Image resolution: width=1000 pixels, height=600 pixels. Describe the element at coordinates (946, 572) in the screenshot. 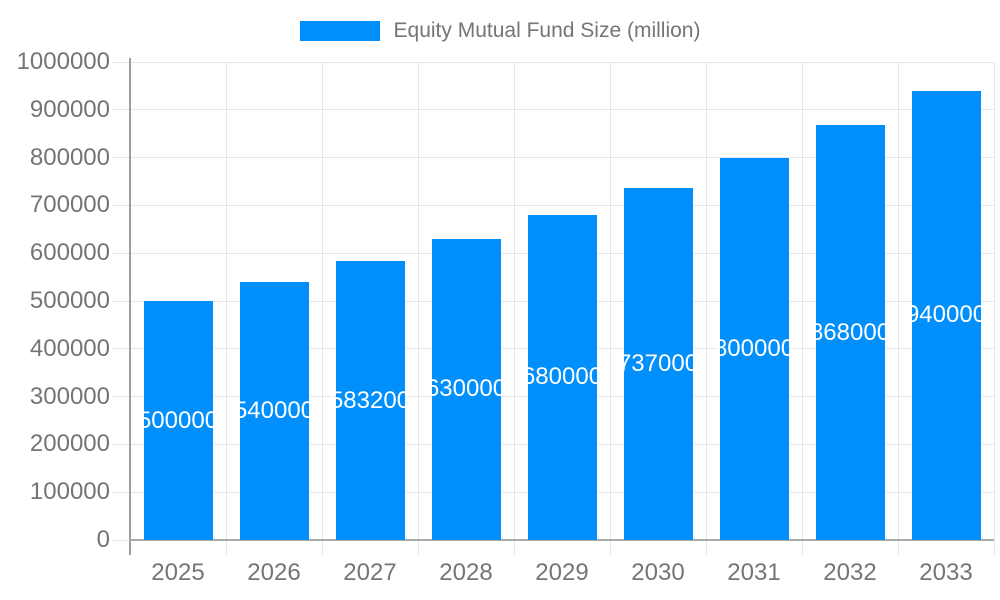

I see `x-axis-tick-label: 2033` at that location.